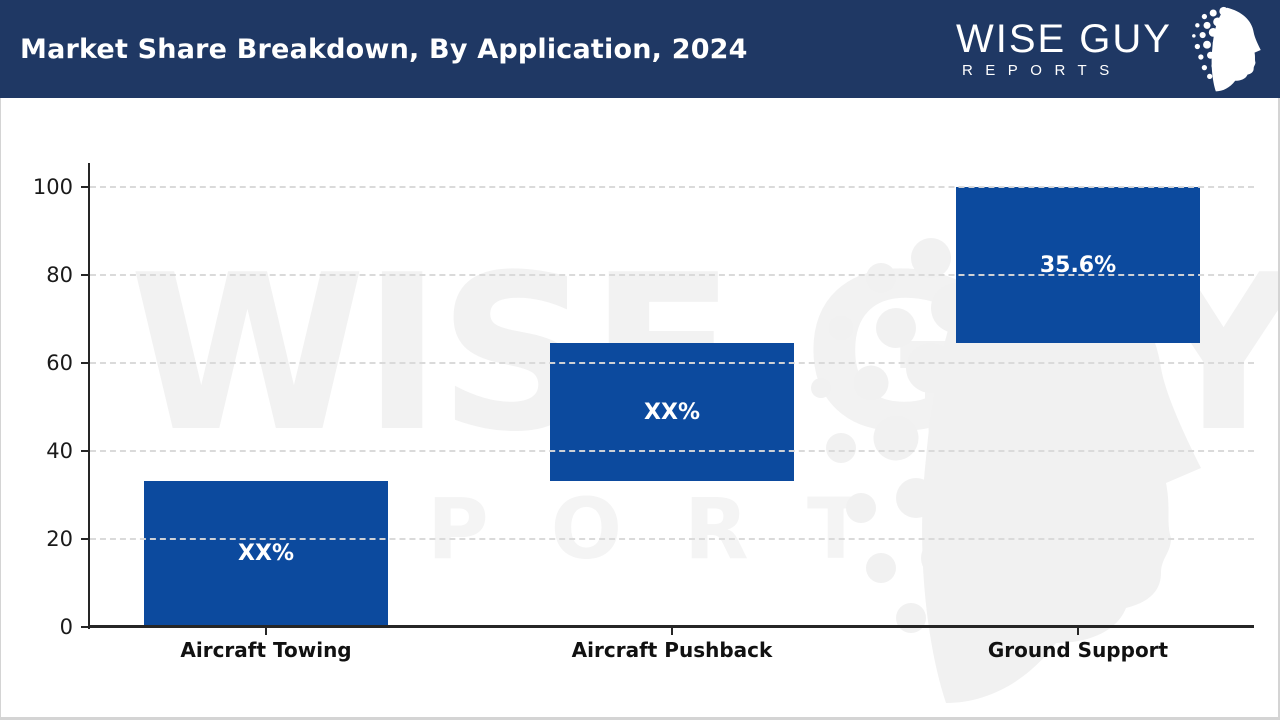 The image size is (1280, 720). What do you see at coordinates (266, 650) in the screenshot?
I see `x-category-label: Aircraft Towing` at bounding box center [266, 650].